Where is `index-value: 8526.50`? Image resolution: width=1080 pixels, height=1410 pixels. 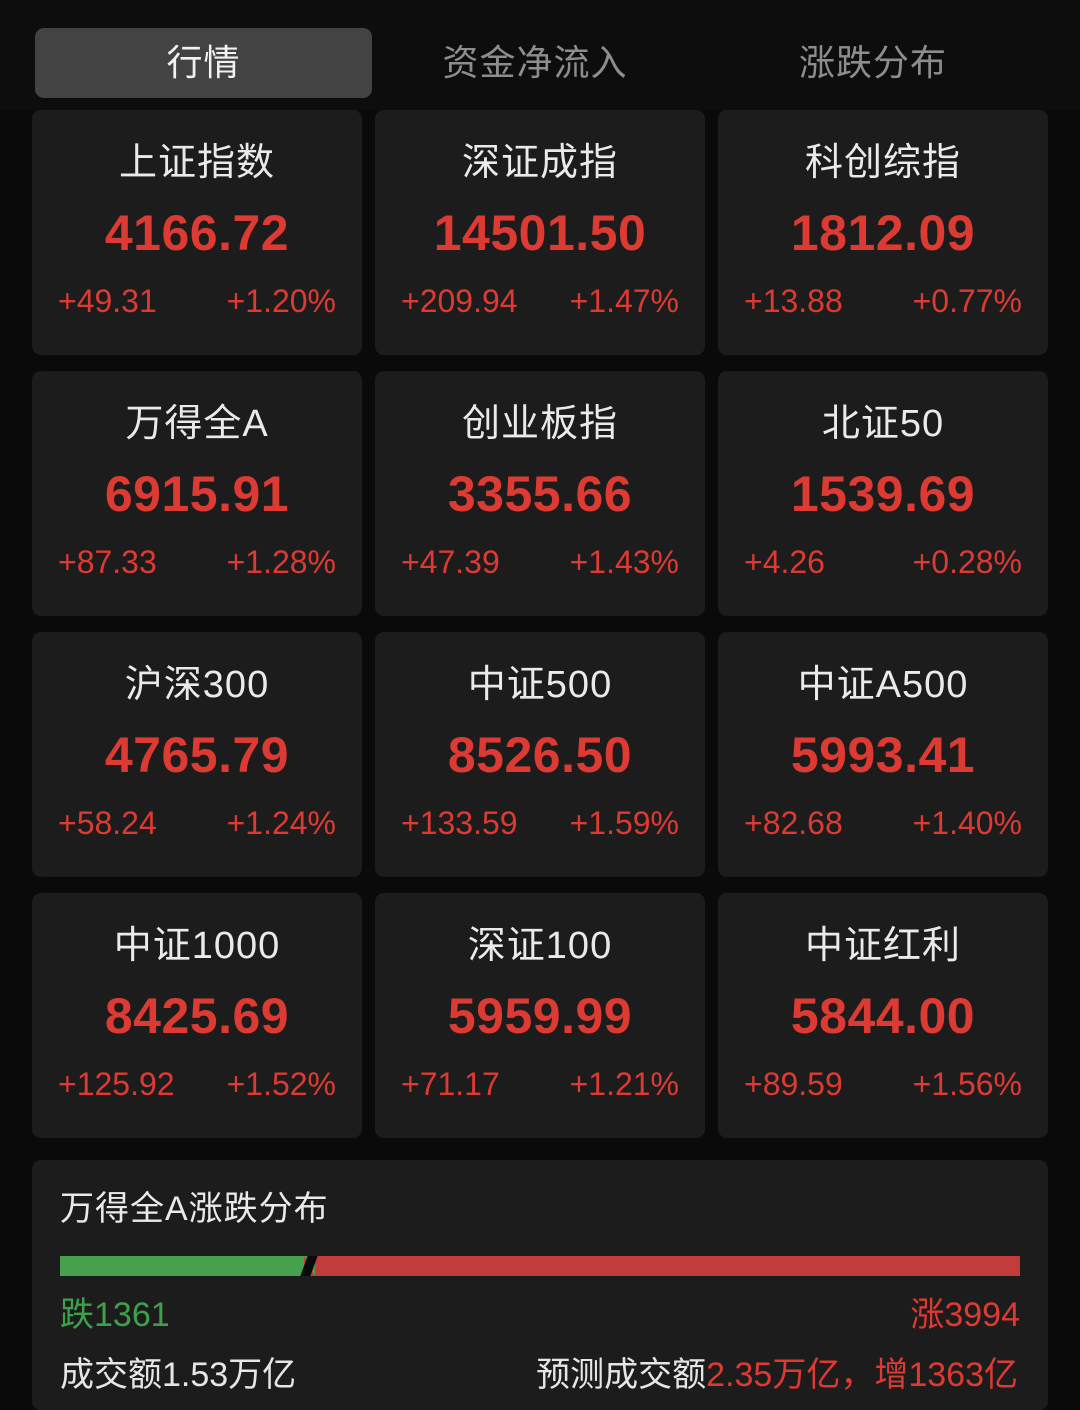 index-value: 8526.50 is located at coordinates (540, 755).